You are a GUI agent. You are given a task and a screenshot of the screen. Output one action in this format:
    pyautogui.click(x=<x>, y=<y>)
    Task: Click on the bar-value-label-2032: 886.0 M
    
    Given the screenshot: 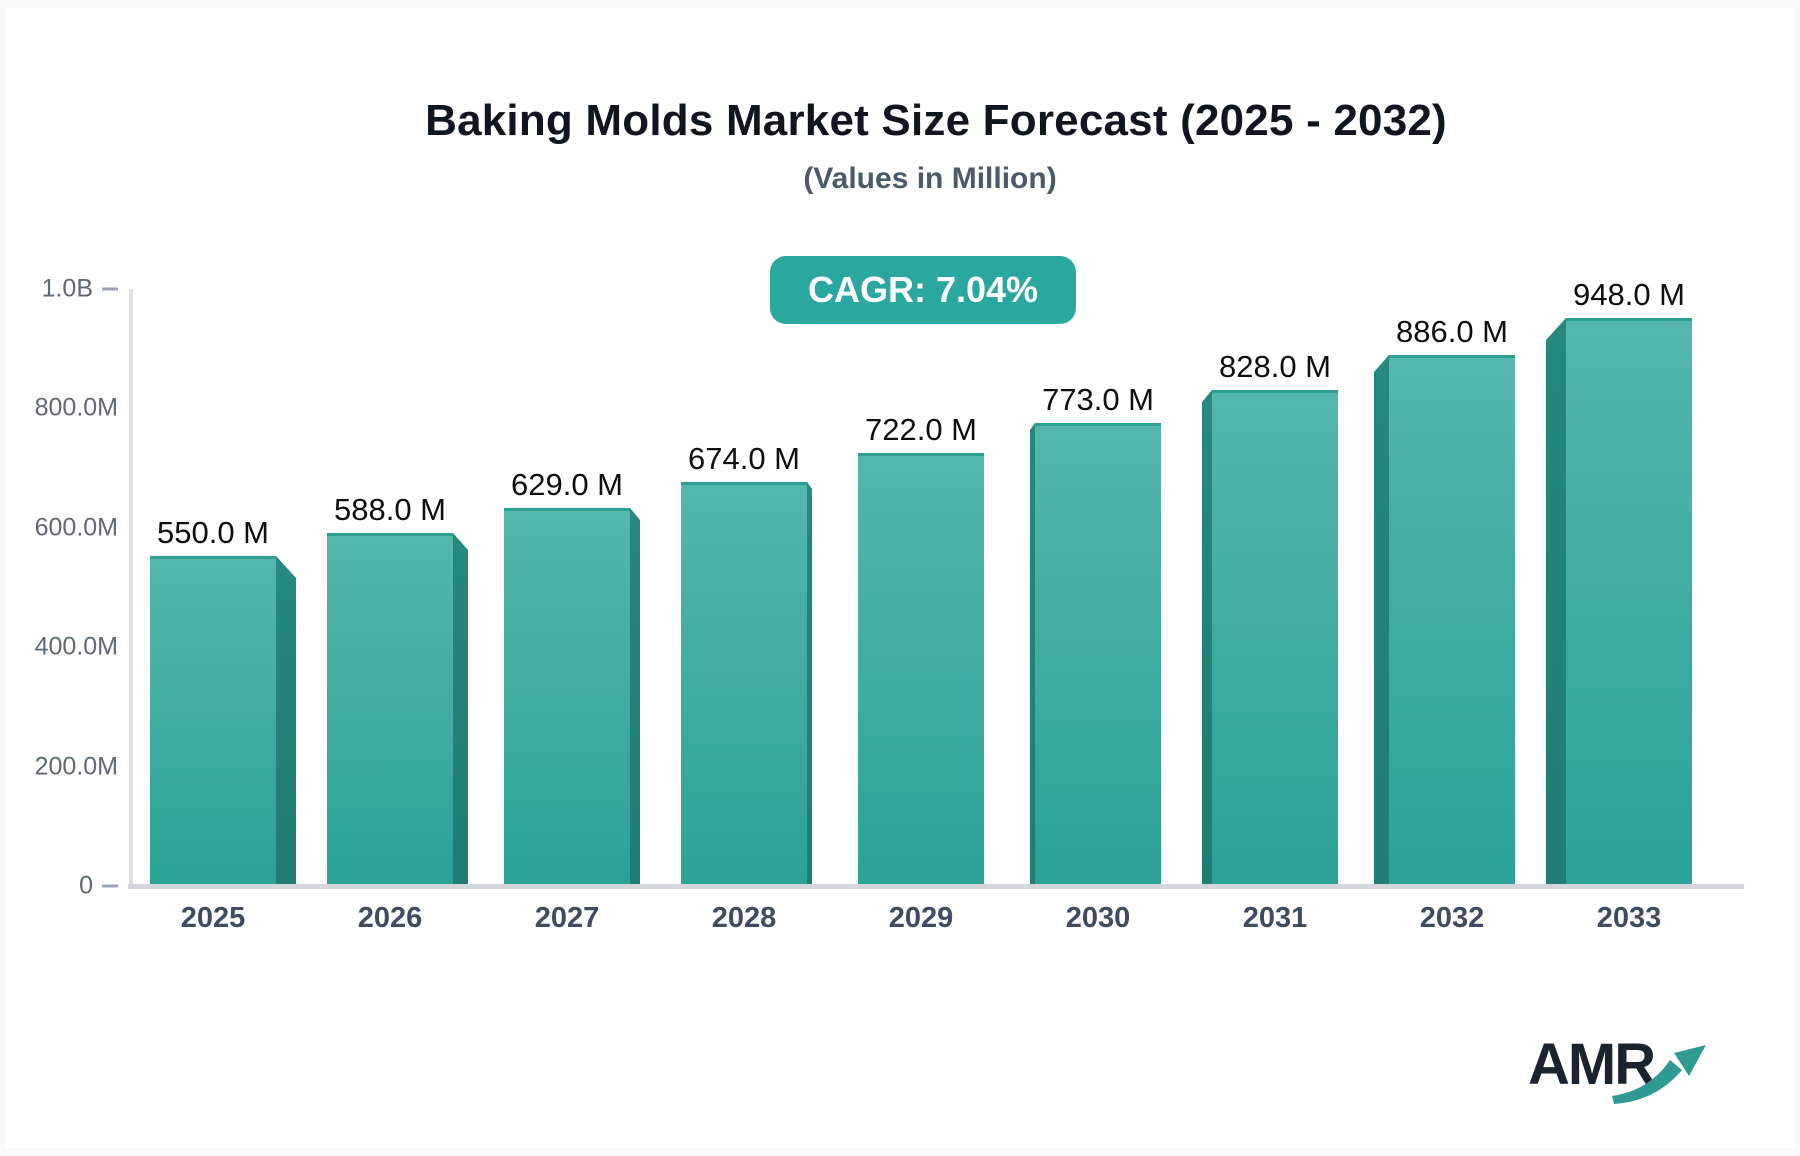 What is the action you would take?
    pyautogui.click(x=1452, y=331)
    